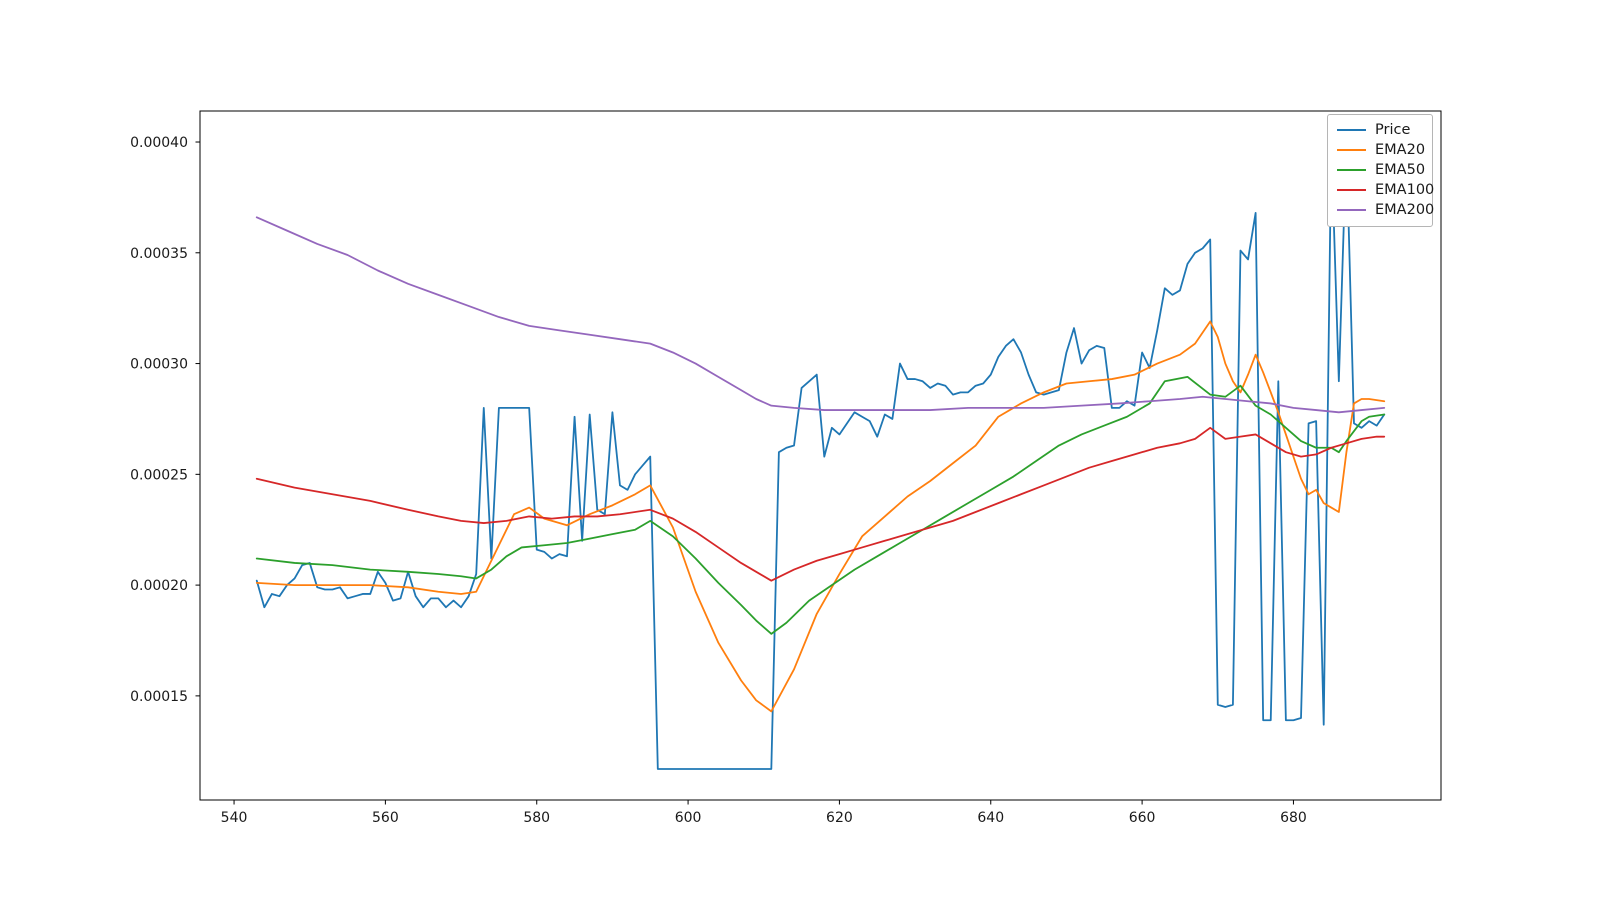 The height and width of the screenshot is (900, 1600). What do you see at coordinates (1400, 170) in the screenshot?
I see `legend-label: EMA50` at bounding box center [1400, 170].